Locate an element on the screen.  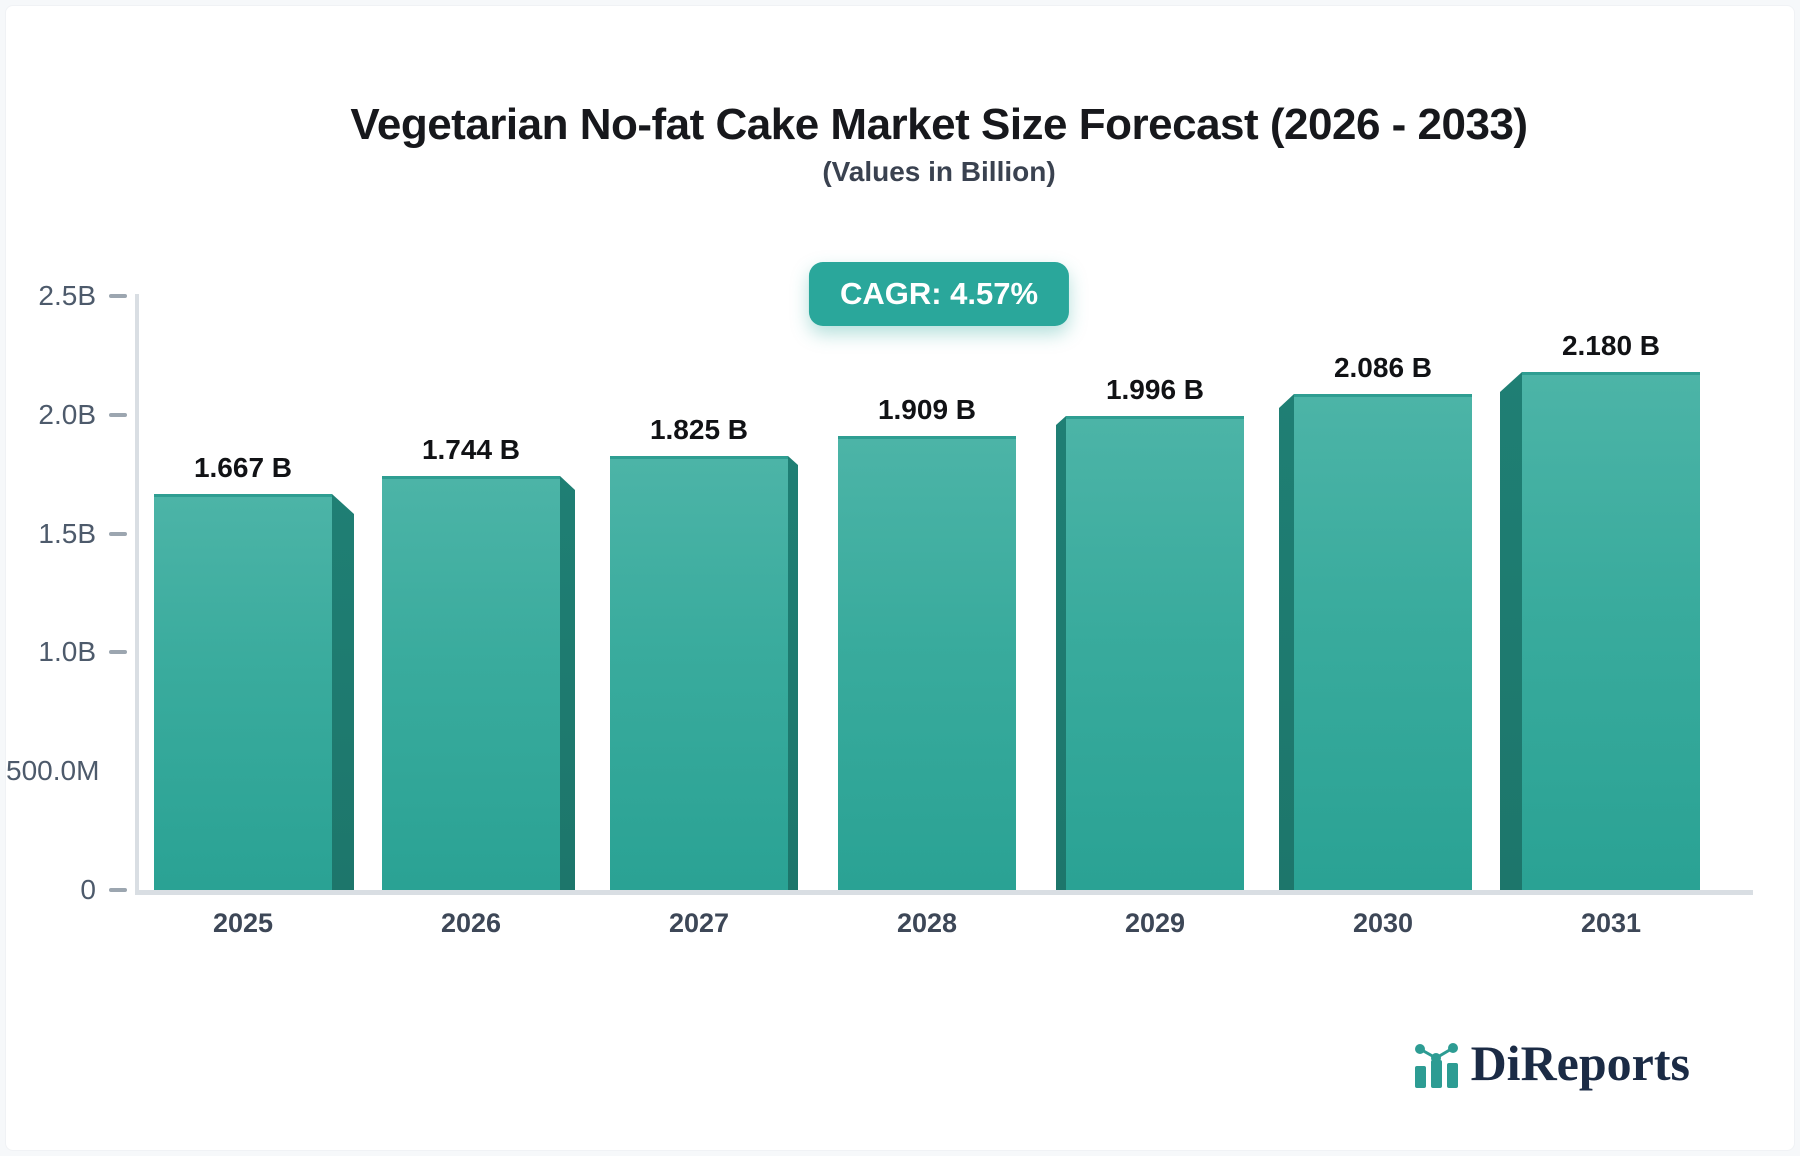
direports-logo: DiReports is located at coordinates (1551, 1063).